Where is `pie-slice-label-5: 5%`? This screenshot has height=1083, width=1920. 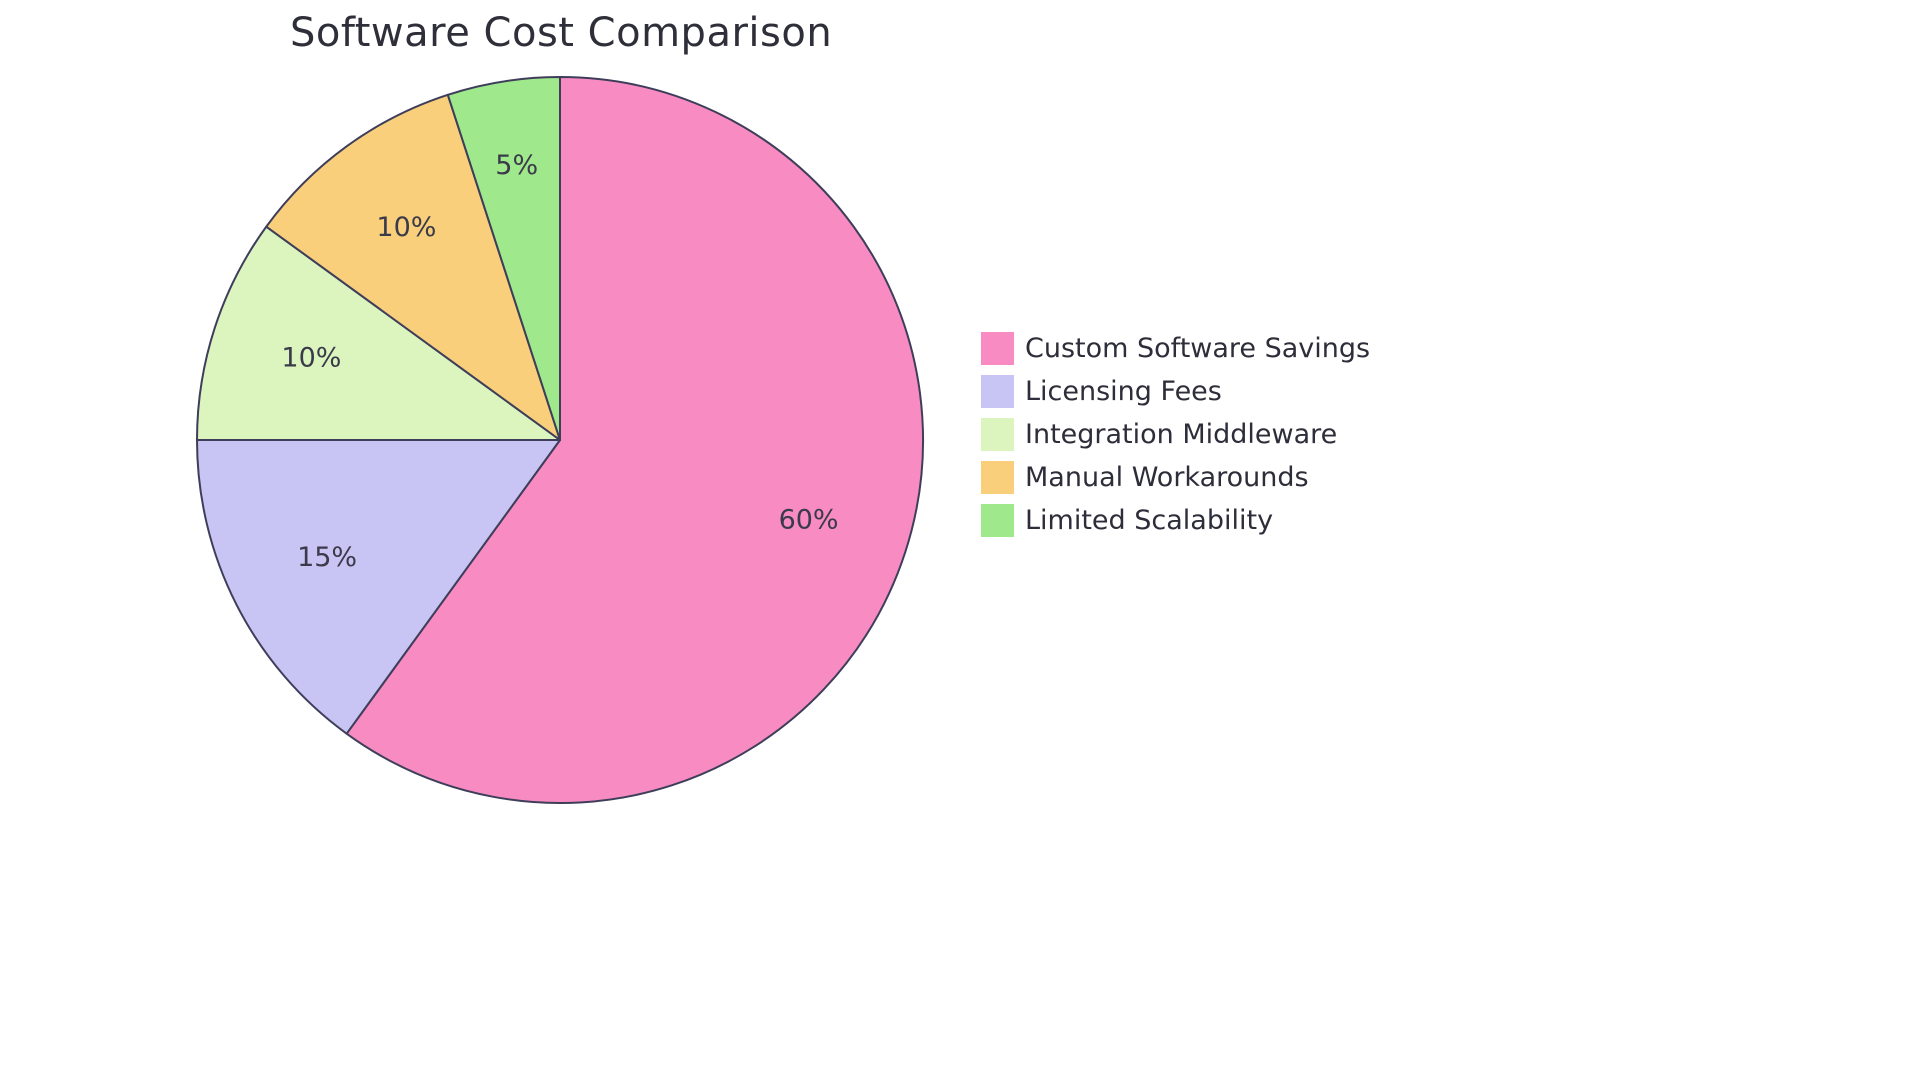 pie-slice-label-5: 5% is located at coordinates (516, 165).